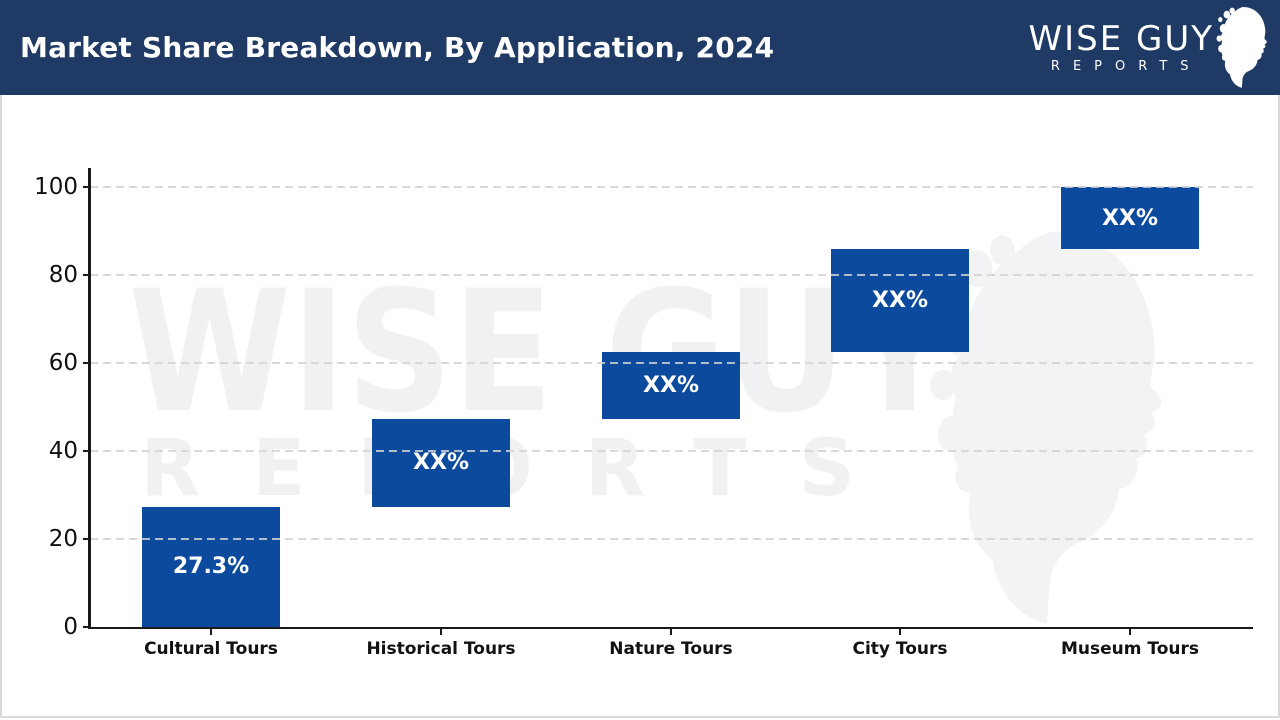 This screenshot has height=720, width=1280. I want to click on bar-cultural-tours: 27.3%, so click(211, 566).